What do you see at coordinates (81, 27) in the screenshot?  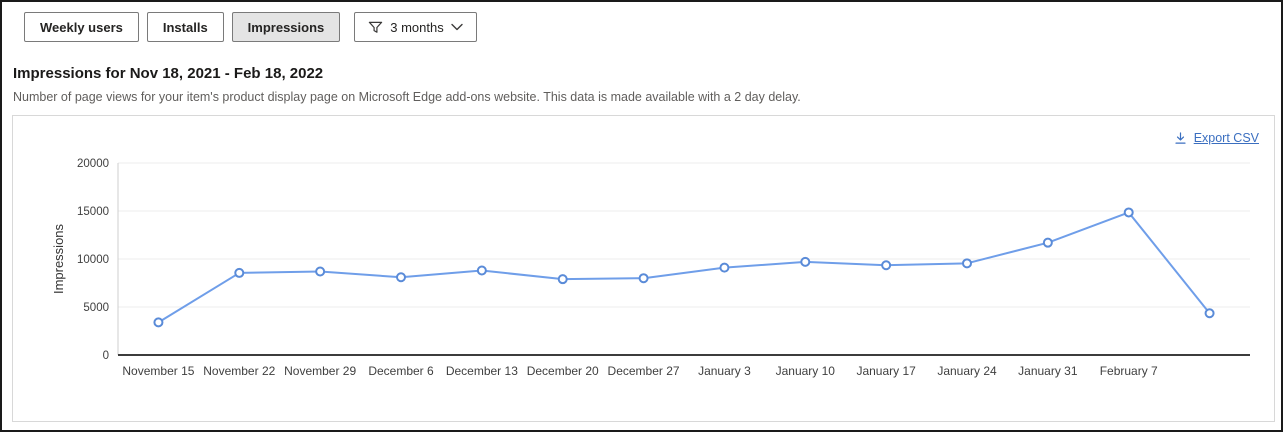 I see `tab-weekly-users: Weekly users` at bounding box center [81, 27].